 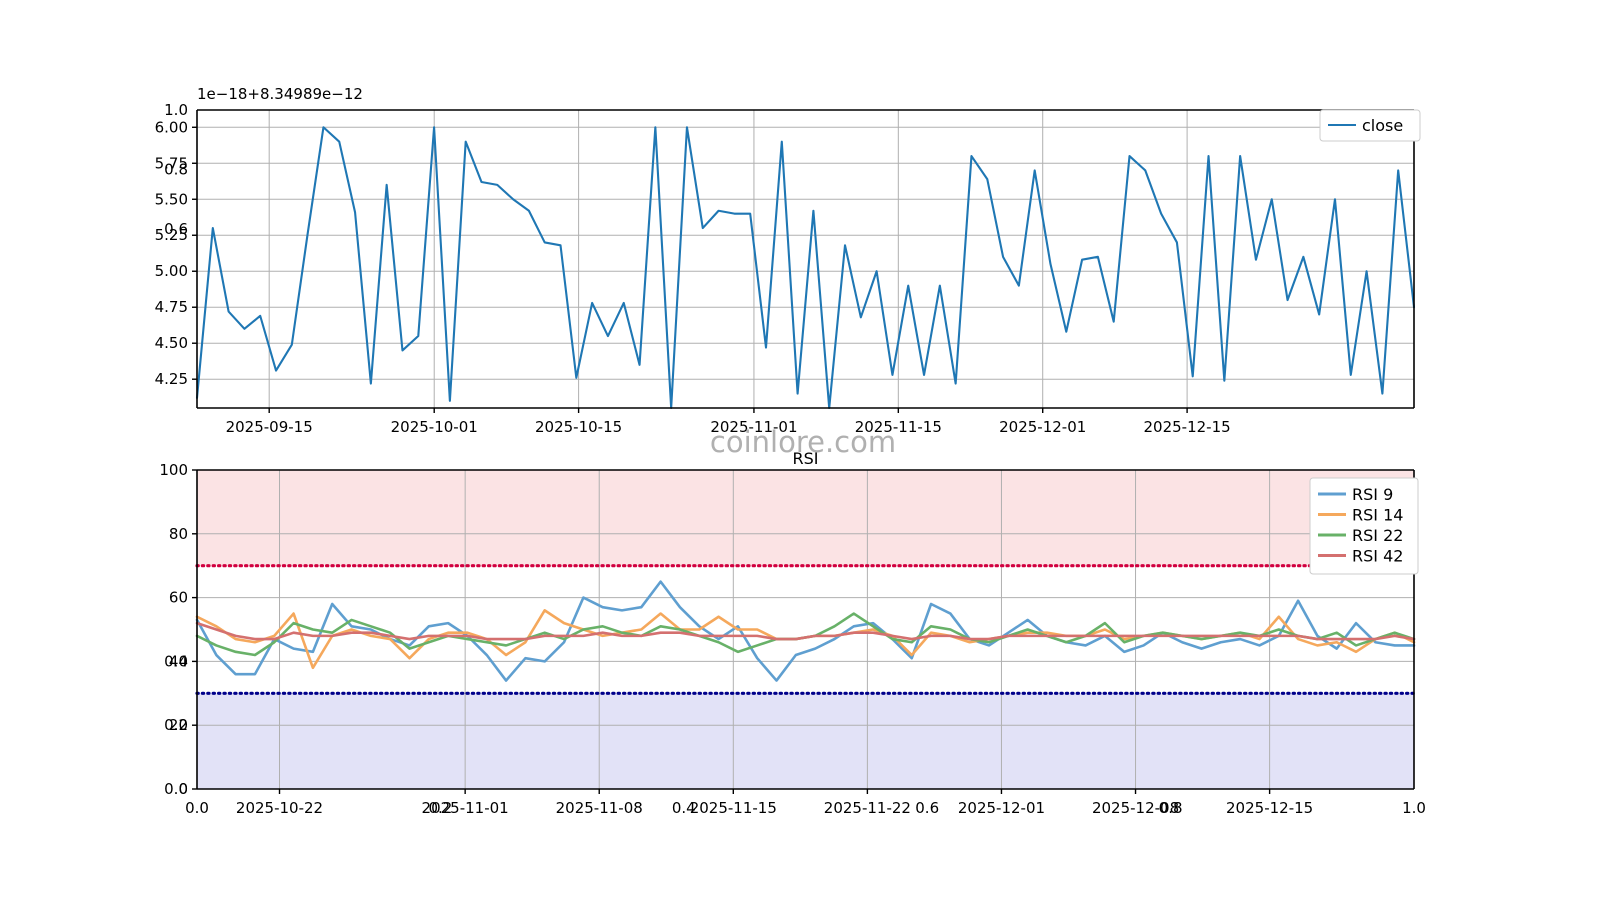 I want to click on x-tick-label: 2025-09-15, so click(x=269, y=427).